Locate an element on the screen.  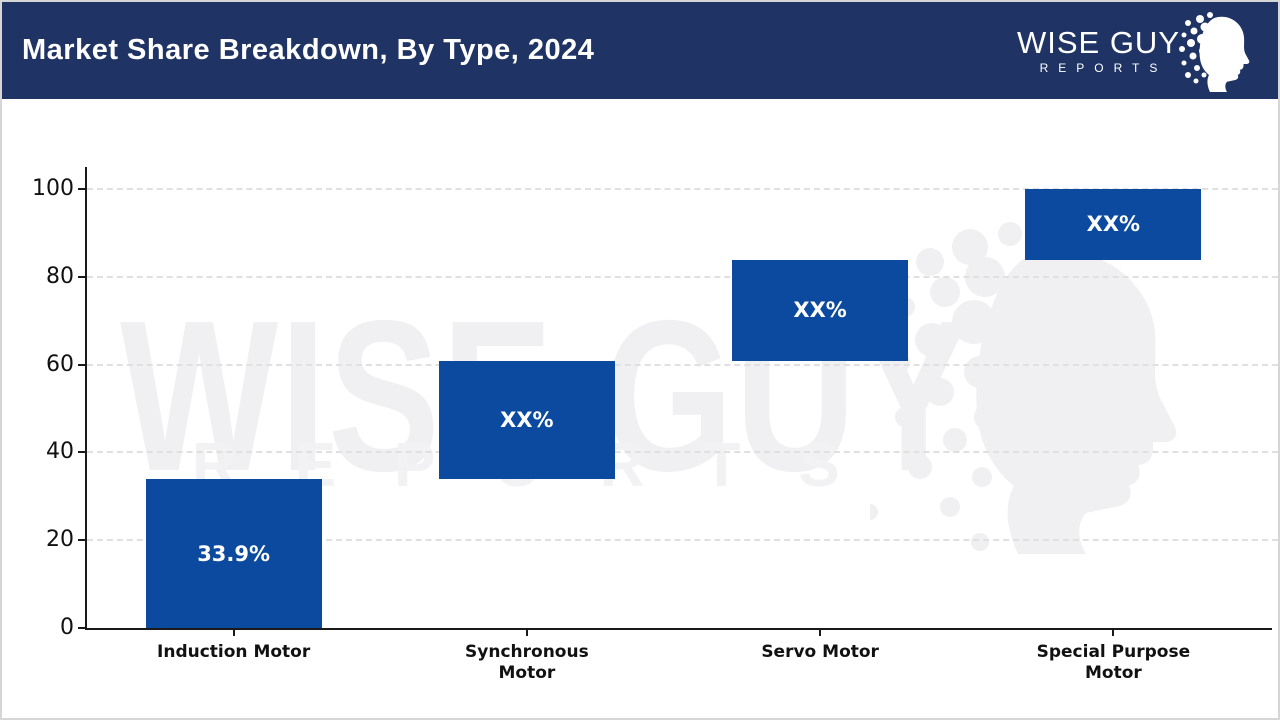
wise-guy-logo: WISE GUY REPORTS is located at coordinates (1134, 51).